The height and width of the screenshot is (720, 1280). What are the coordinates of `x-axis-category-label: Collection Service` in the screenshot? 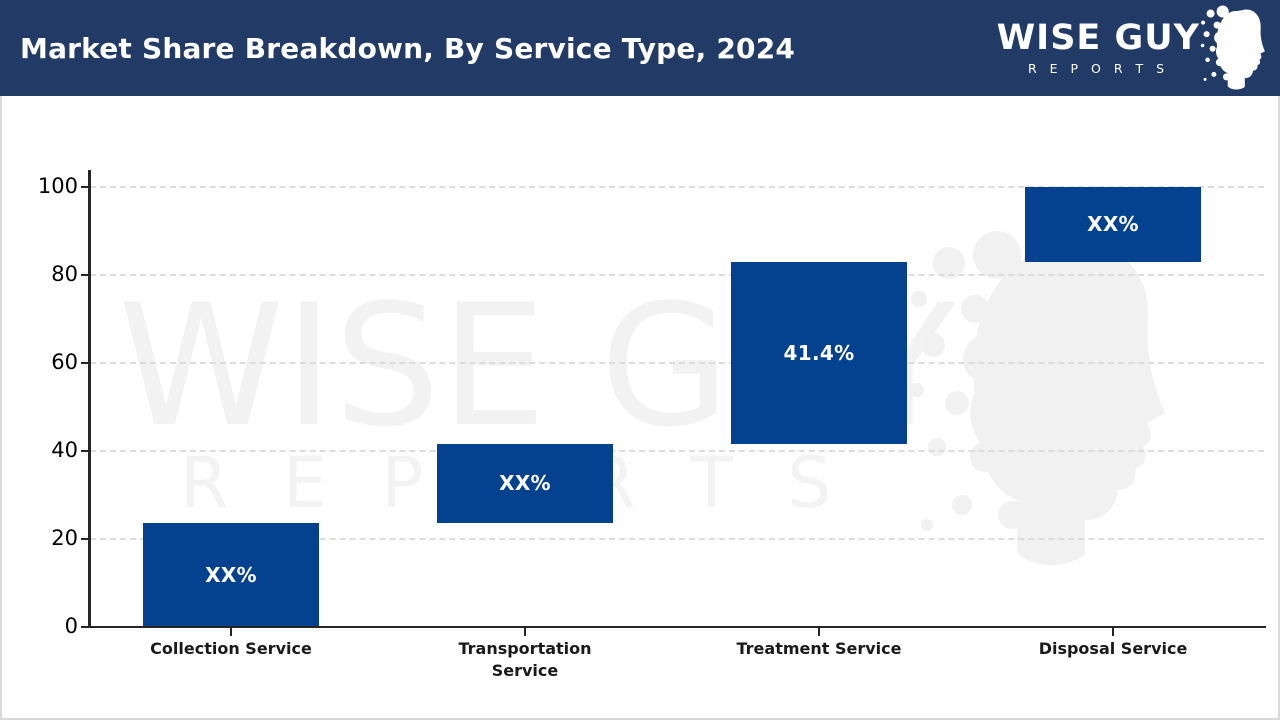 It's located at (231, 648).